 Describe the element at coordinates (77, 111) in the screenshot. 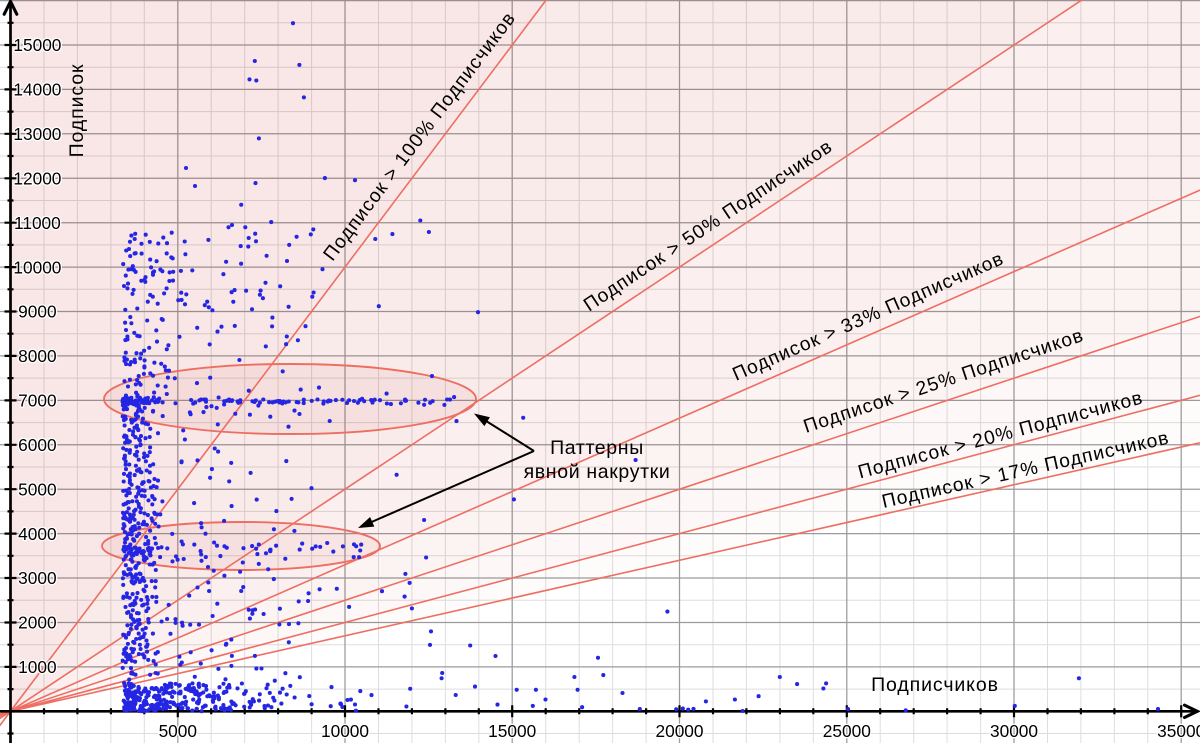

I see `svg-text: Подписок` at that location.